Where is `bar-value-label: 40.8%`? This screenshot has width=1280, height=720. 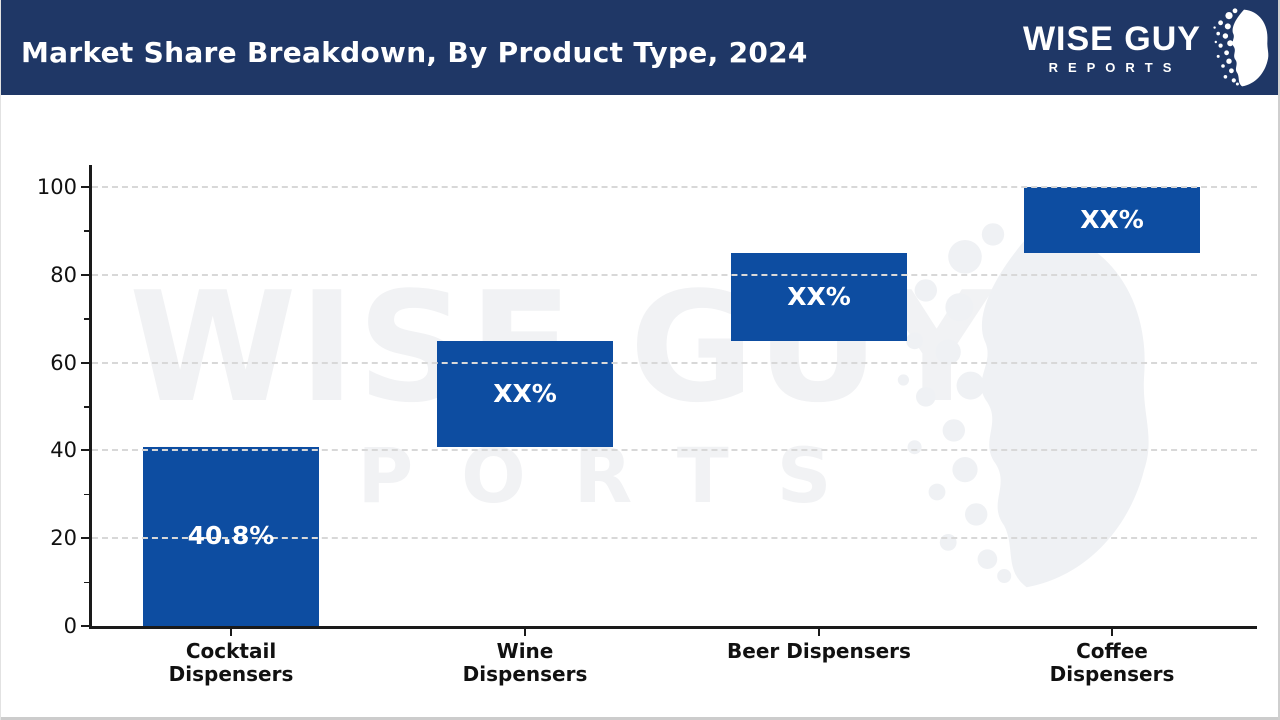 bar-value-label: 40.8% is located at coordinates (231, 536).